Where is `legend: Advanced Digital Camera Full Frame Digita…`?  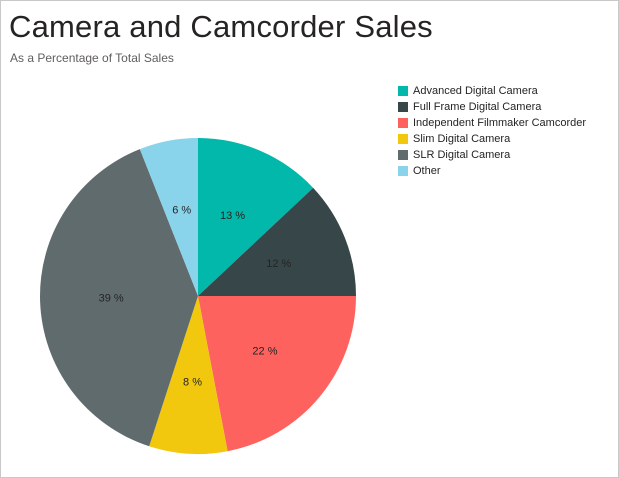
legend: Advanced Digital Camera Full Frame Digita… is located at coordinates (492, 131).